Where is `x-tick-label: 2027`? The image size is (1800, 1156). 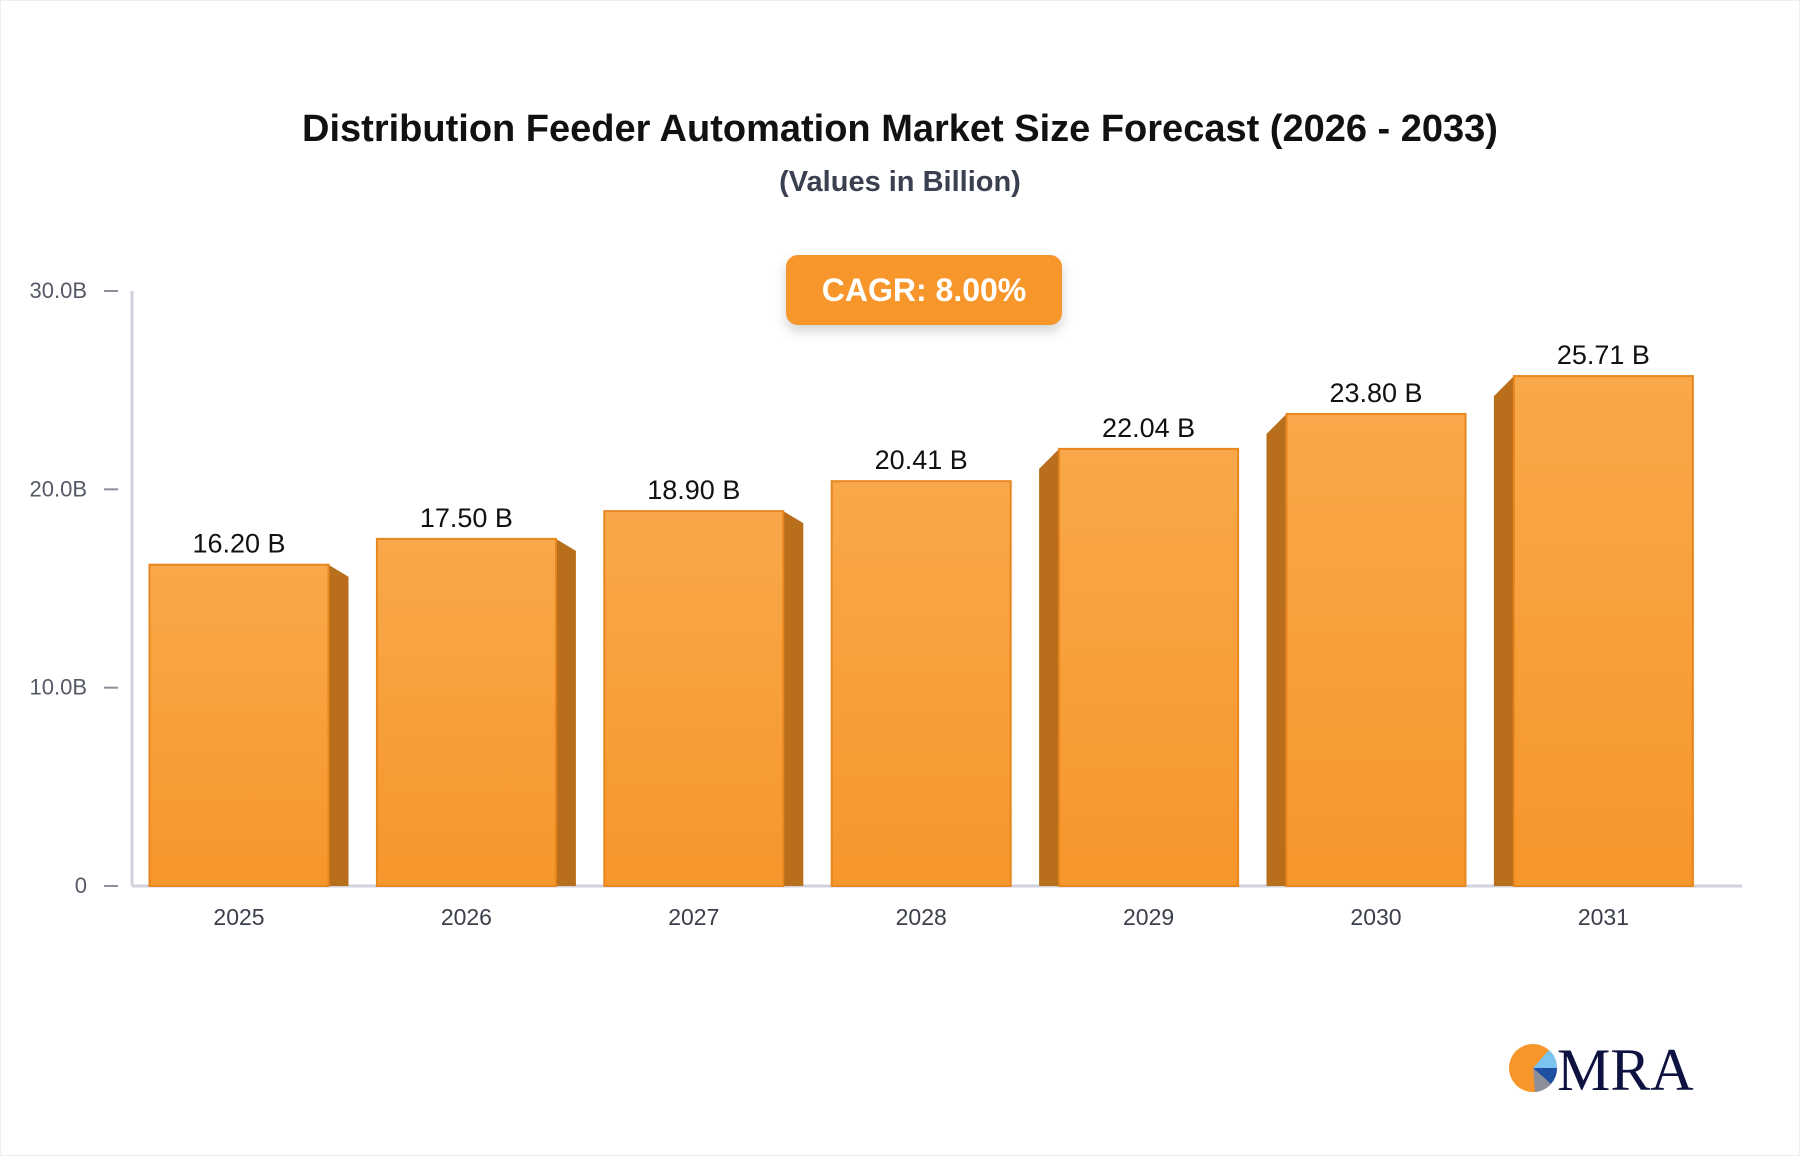
x-tick-label: 2027 is located at coordinates (693, 917).